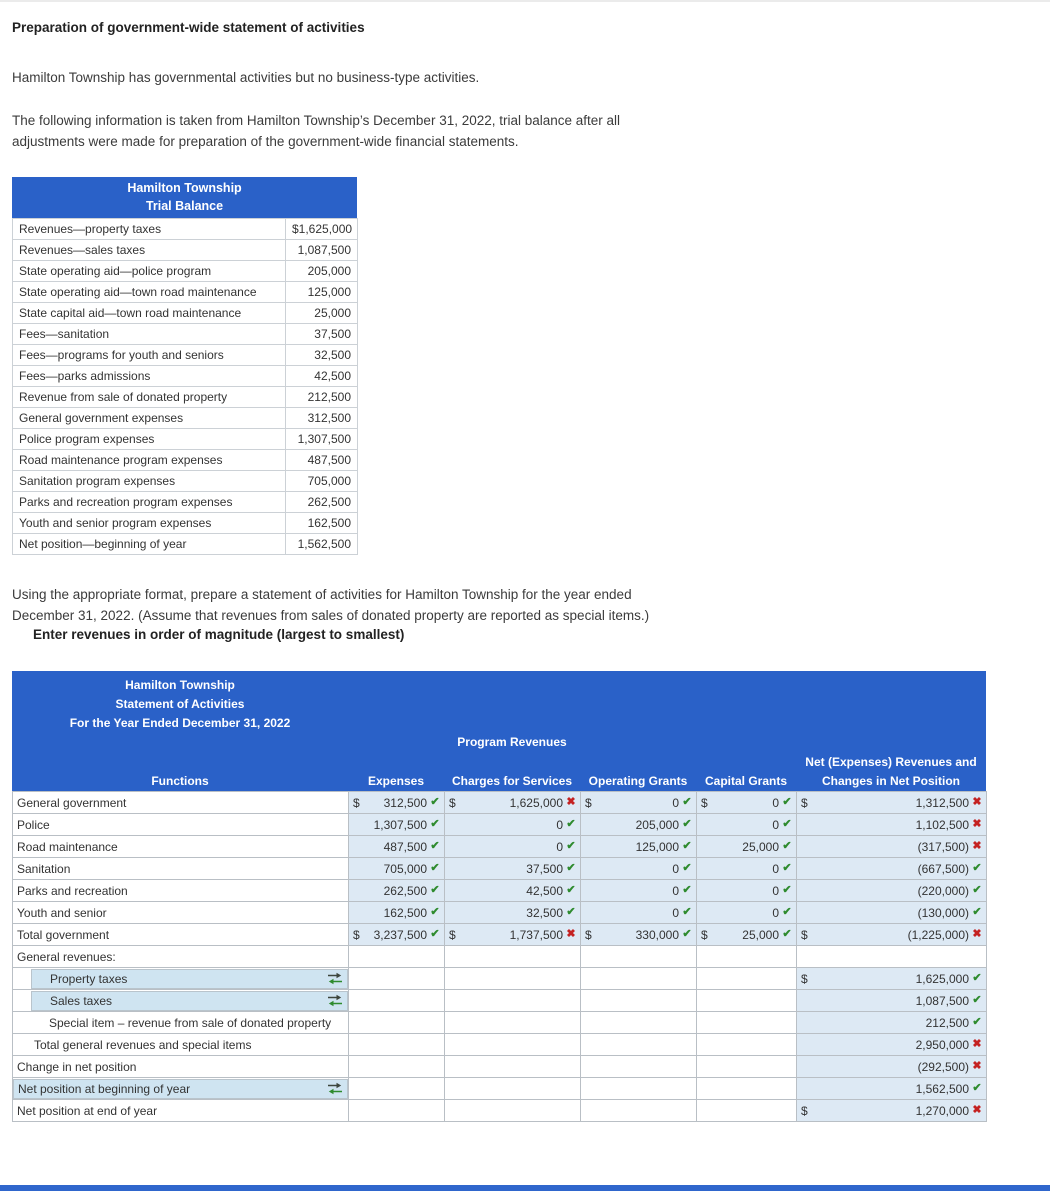 The height and width of the screenshot is (1198, 1050). I want to click on cell-value: 125,000, so click(657, 846).